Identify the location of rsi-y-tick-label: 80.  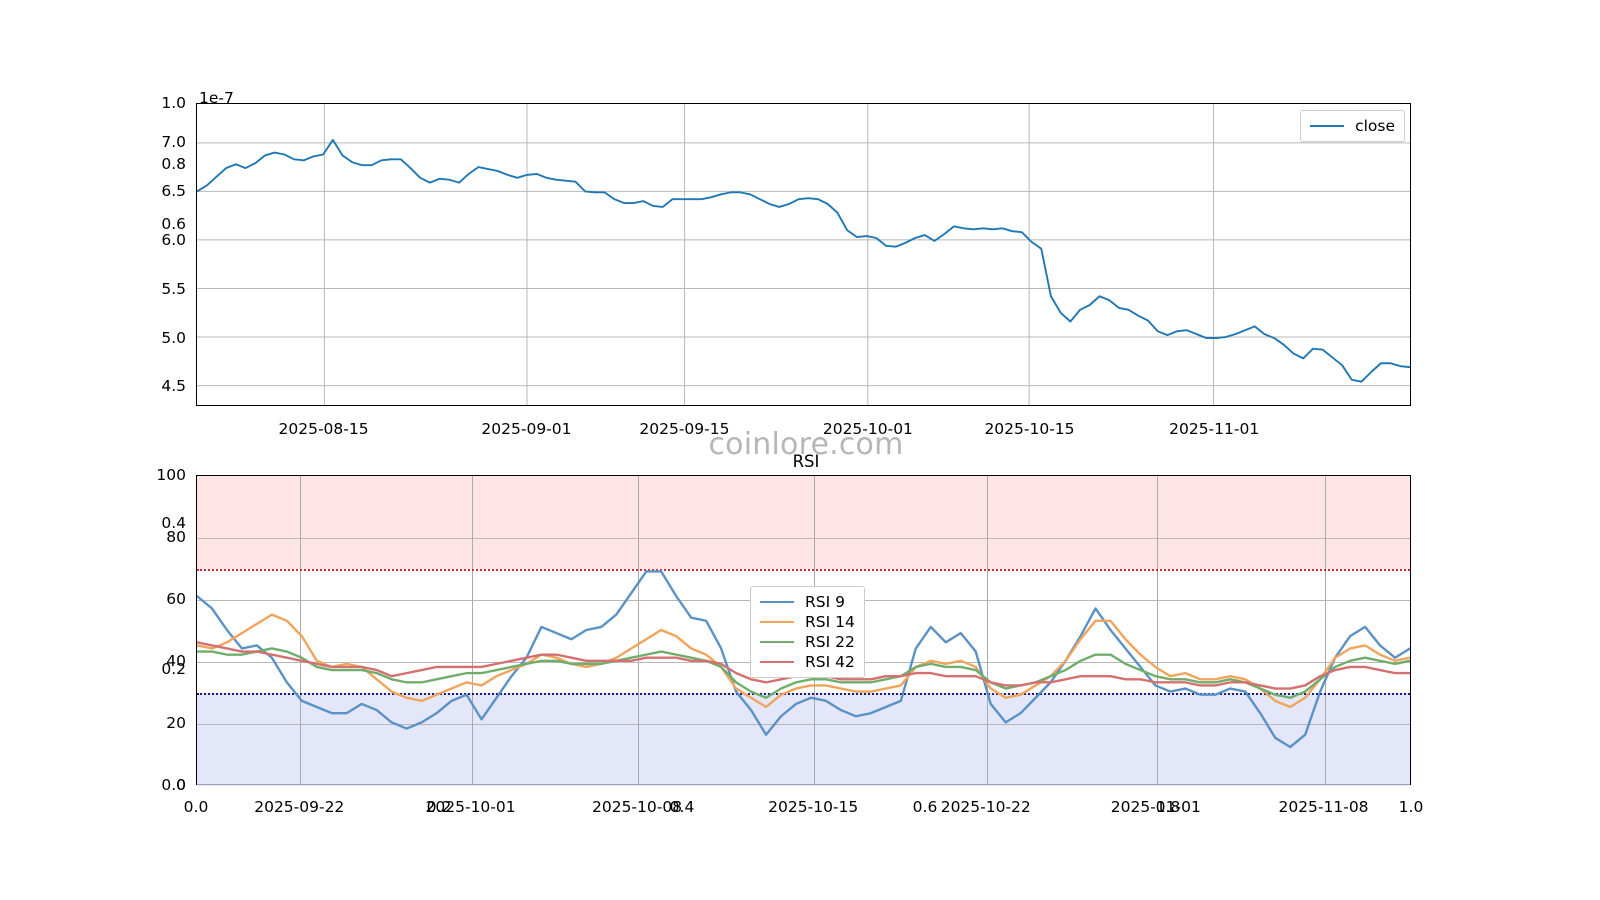
(176, 537).